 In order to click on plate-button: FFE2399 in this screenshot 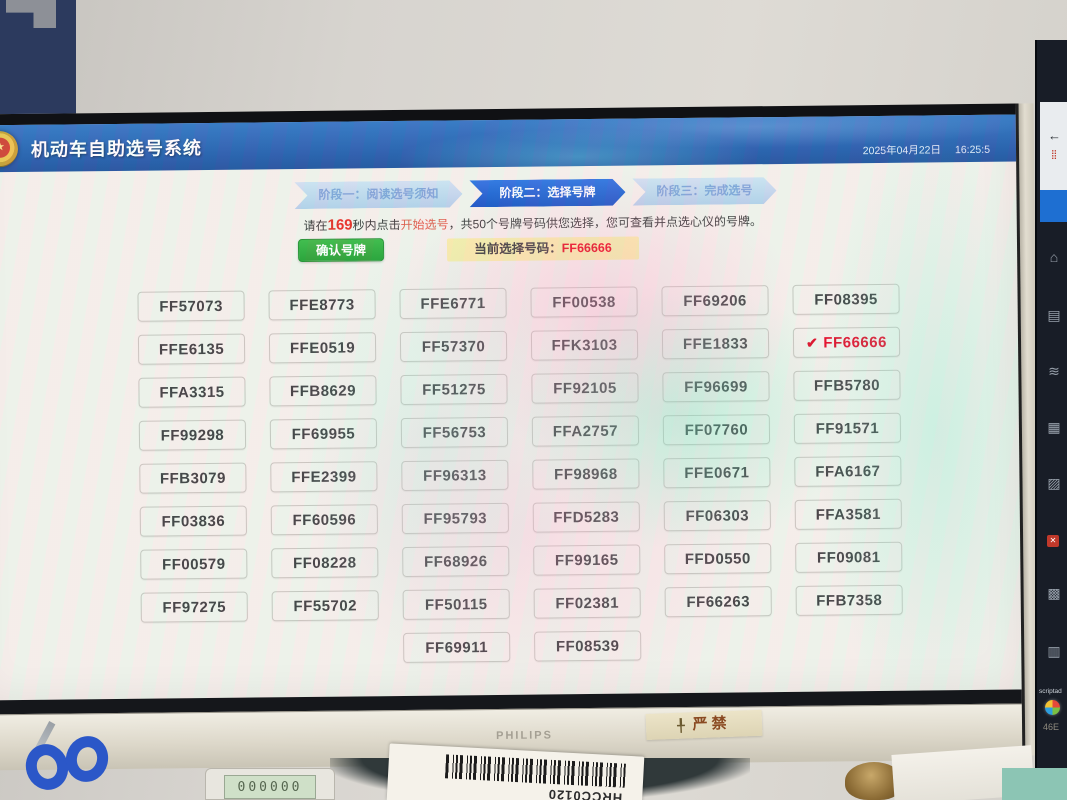, I will do `click(324, 477)`.